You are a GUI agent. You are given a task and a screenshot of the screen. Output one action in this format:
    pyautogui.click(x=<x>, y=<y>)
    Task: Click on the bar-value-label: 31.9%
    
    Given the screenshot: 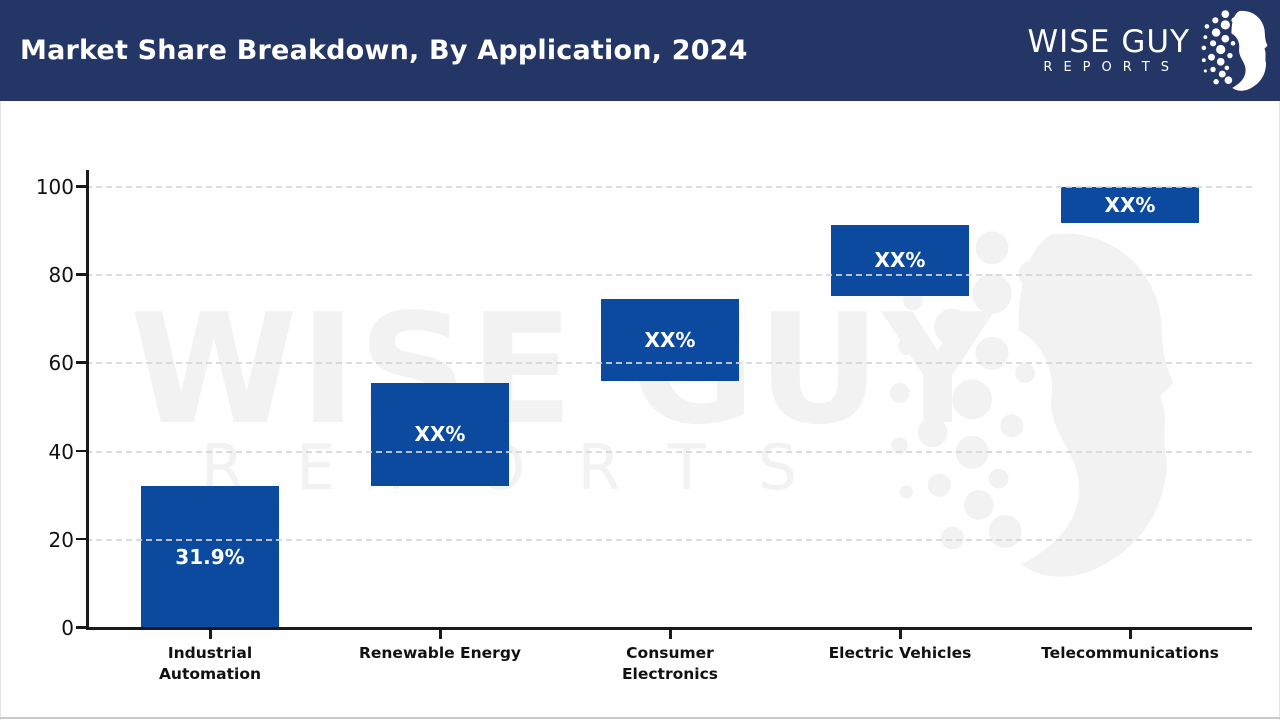 What is the action you would take?
    pyautogui.click(x=210, y=556)
    